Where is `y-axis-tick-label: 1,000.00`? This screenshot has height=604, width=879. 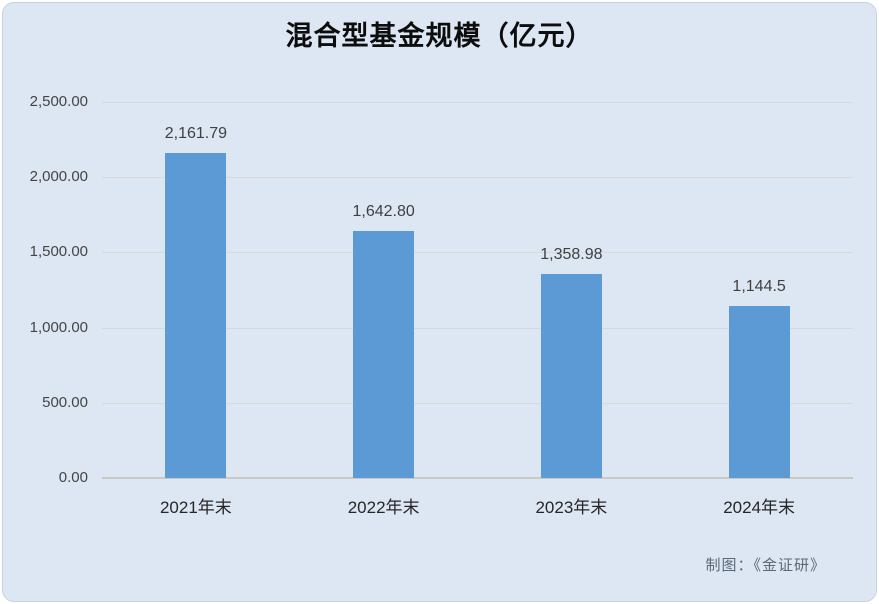 y-axis-tick-label: 1,000.00 is located at coordinates (58, 327).